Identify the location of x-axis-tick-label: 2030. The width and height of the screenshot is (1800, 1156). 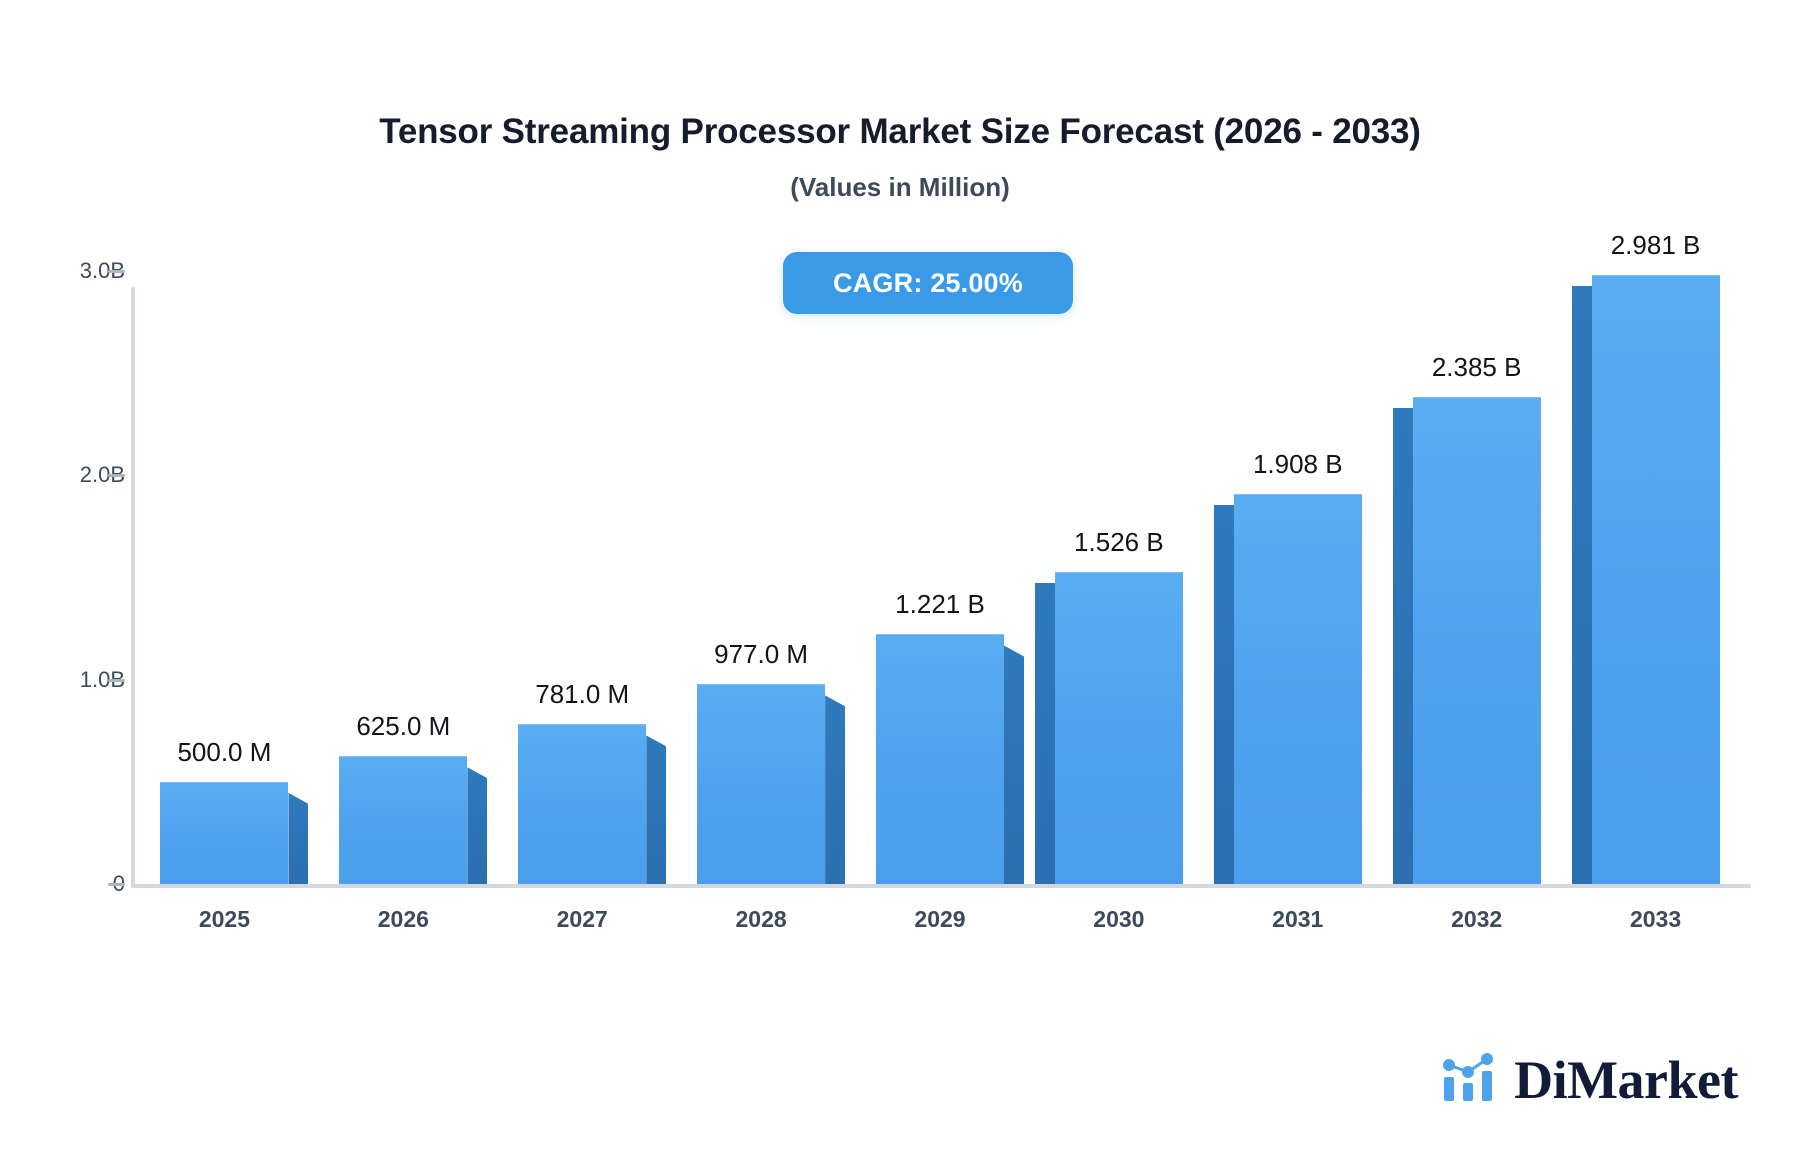
(1119, 919).